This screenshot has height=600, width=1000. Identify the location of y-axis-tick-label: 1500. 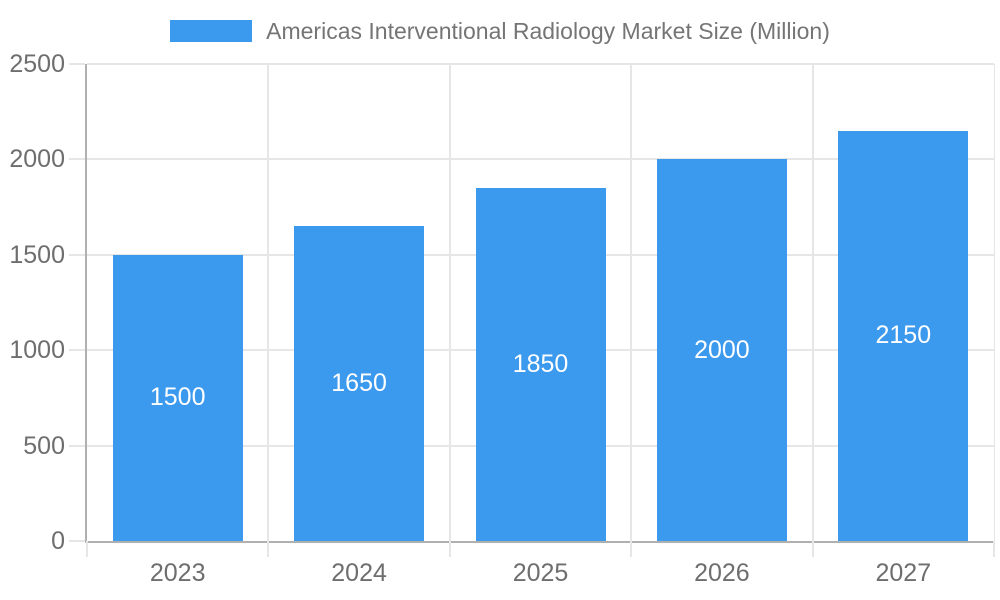
(37, 254).